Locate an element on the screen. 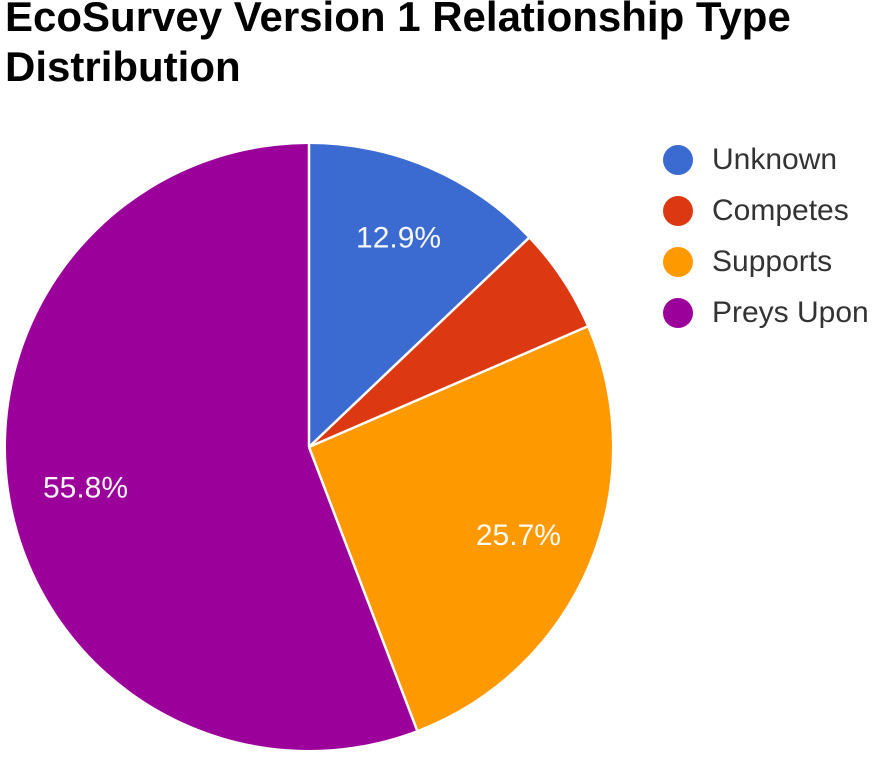 The height and width of the screenshot is (761, 881). pie-slice-unknown is located at coordinates (419, 295).